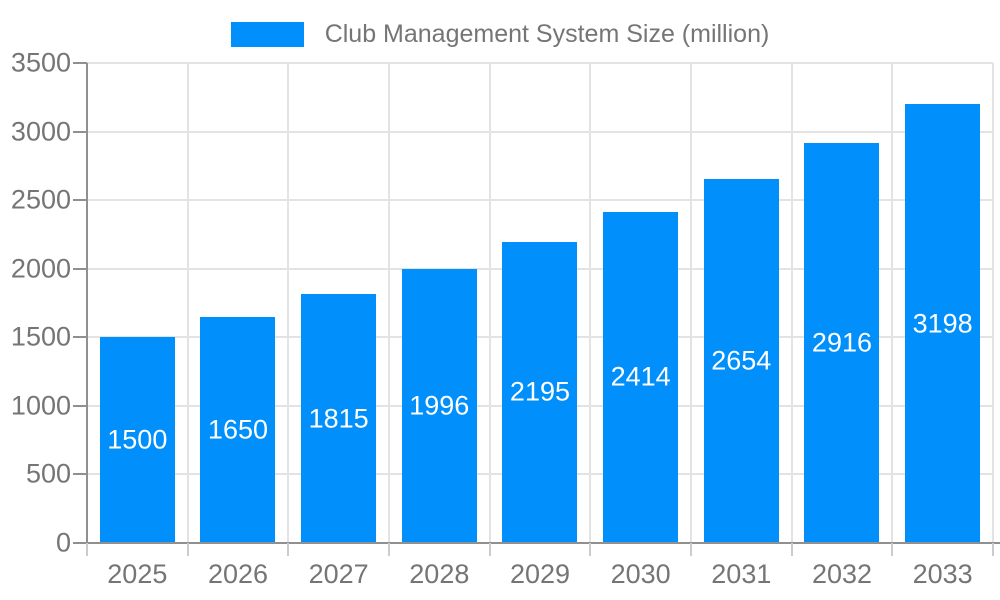 The height and width of the screenshot is (600, 1000). What do you see at coordinates (540, 574) in the screenshot?
I see `x-axis-tick-label: 2029` at bounding box center [540, 574].